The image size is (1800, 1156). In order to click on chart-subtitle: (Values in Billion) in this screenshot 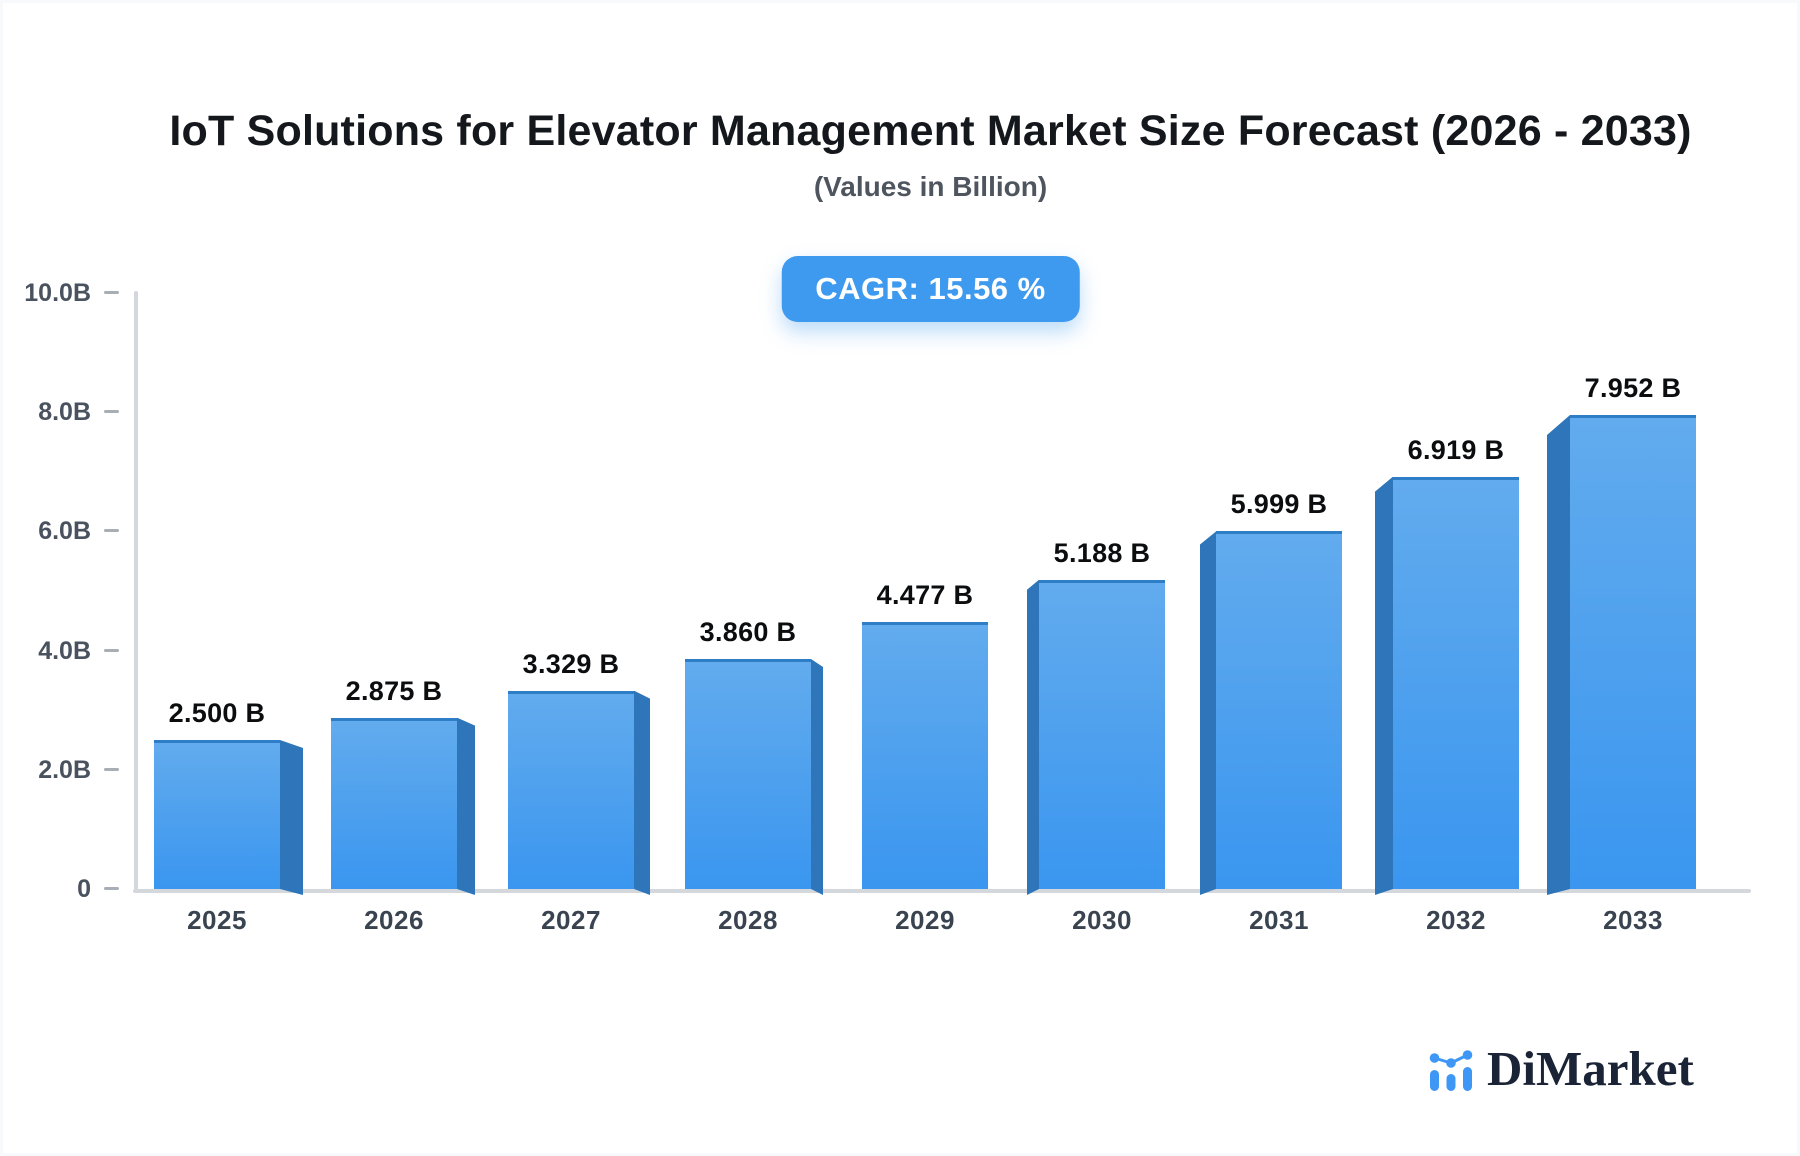, I will do `click(930, 186)`.